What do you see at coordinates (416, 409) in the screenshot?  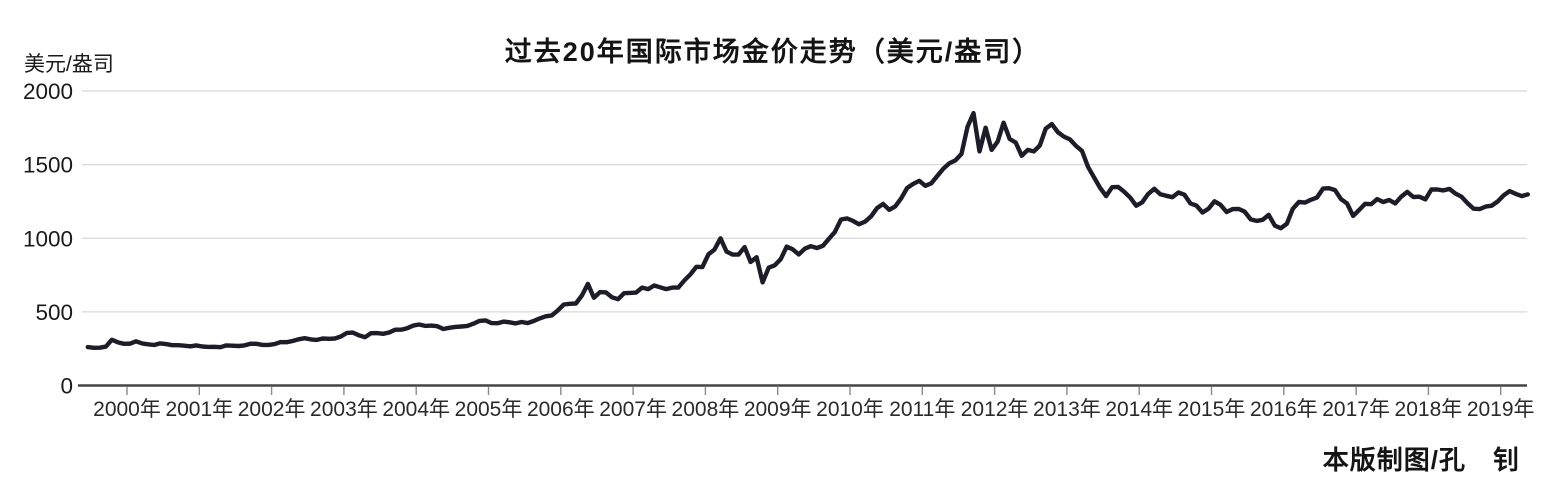 I see `x-axis-label: 2004年` at bounding box center [416, 409].